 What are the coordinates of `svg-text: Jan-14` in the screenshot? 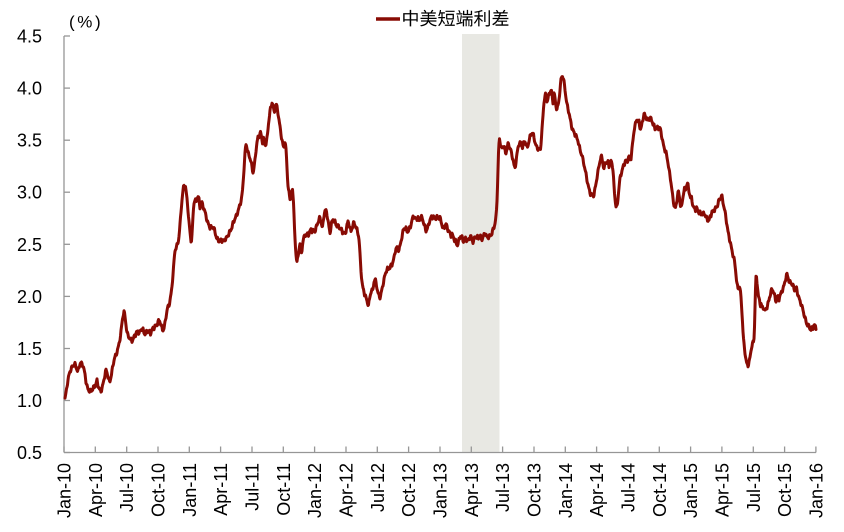 It's located at (566, 490).